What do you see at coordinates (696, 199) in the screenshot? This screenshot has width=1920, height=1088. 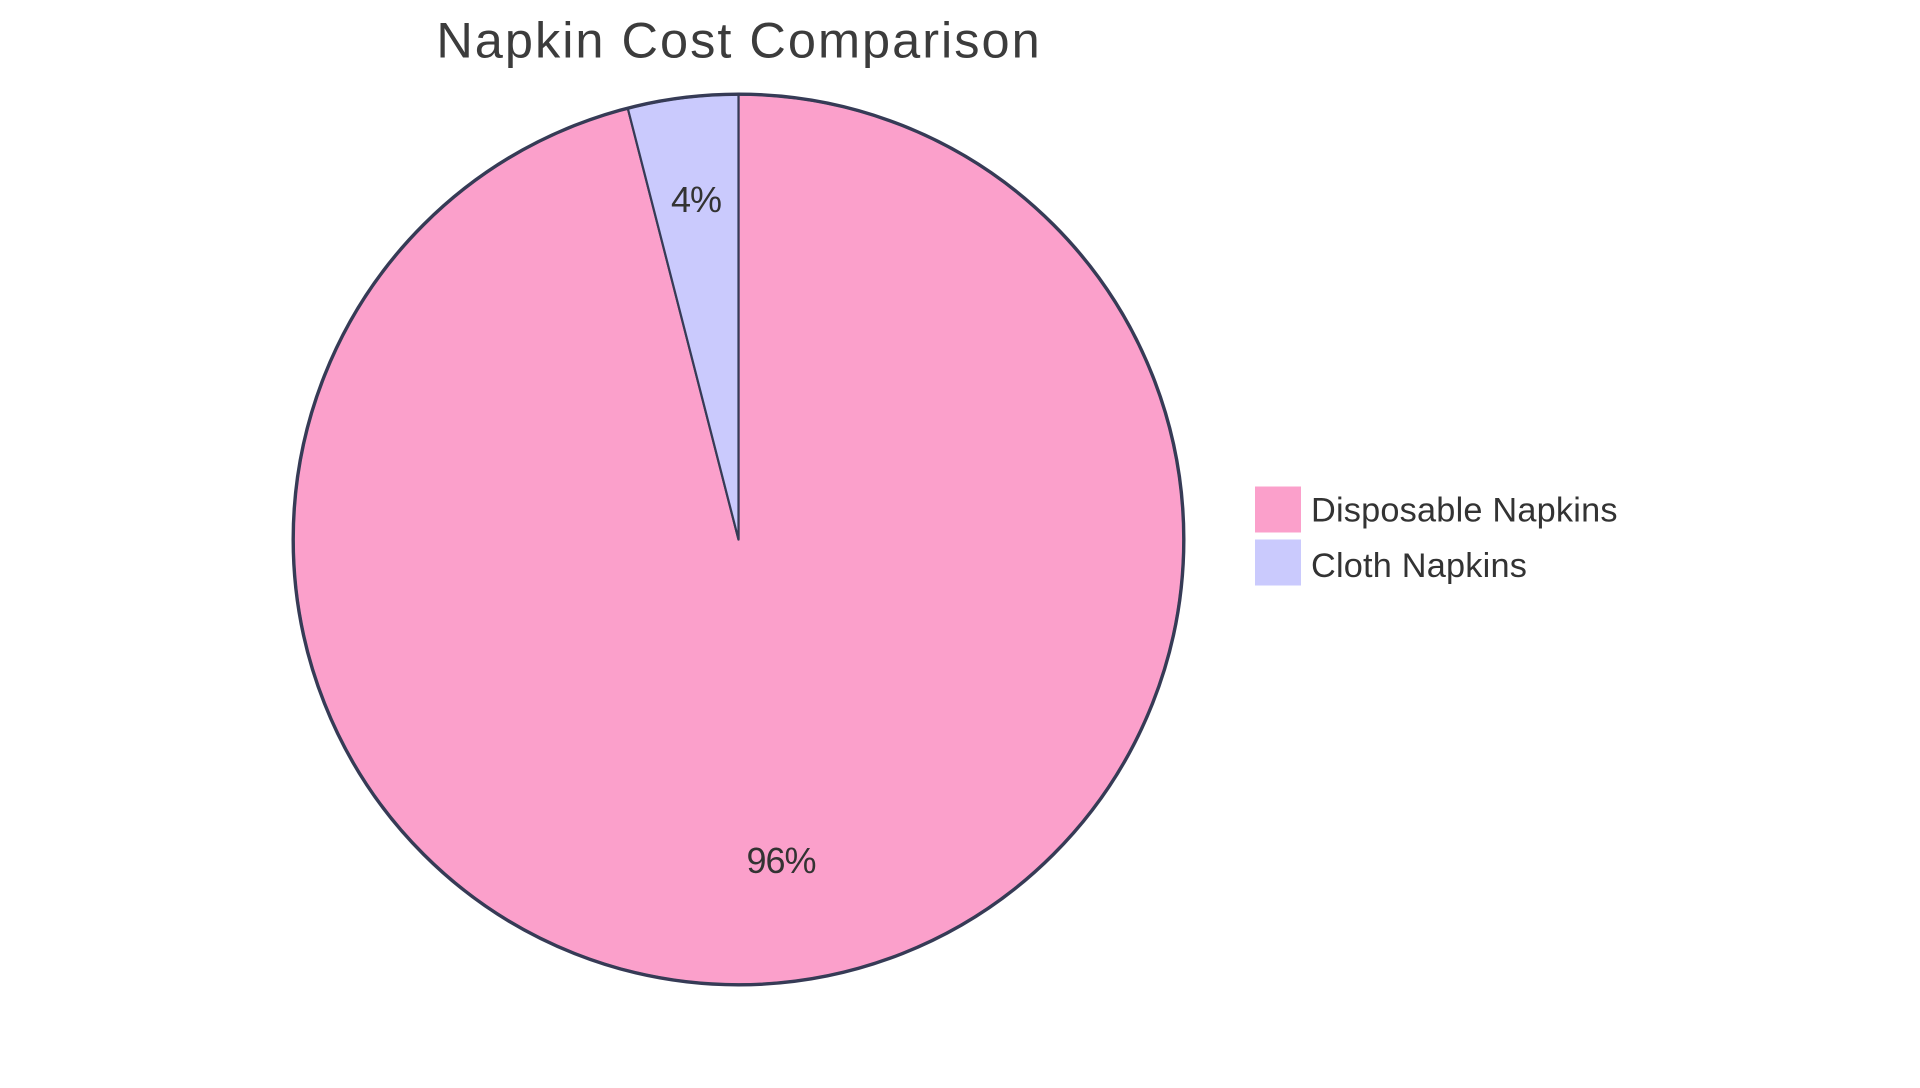 I see `svg-text: 4%` at bounding box center [696, 199].